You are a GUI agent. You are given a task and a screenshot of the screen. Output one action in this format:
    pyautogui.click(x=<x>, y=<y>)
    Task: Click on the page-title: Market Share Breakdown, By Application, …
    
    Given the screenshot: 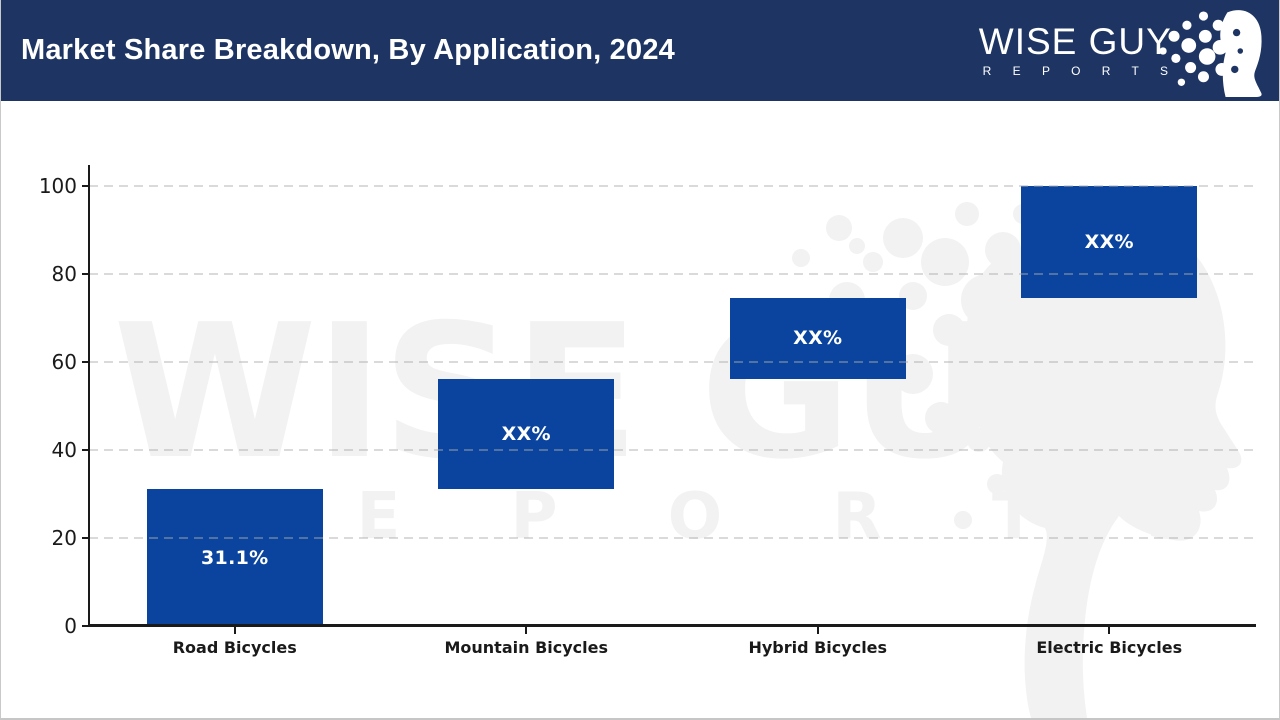 What is the action you would take?
    pyautogui.click(x=348, y=50)
    